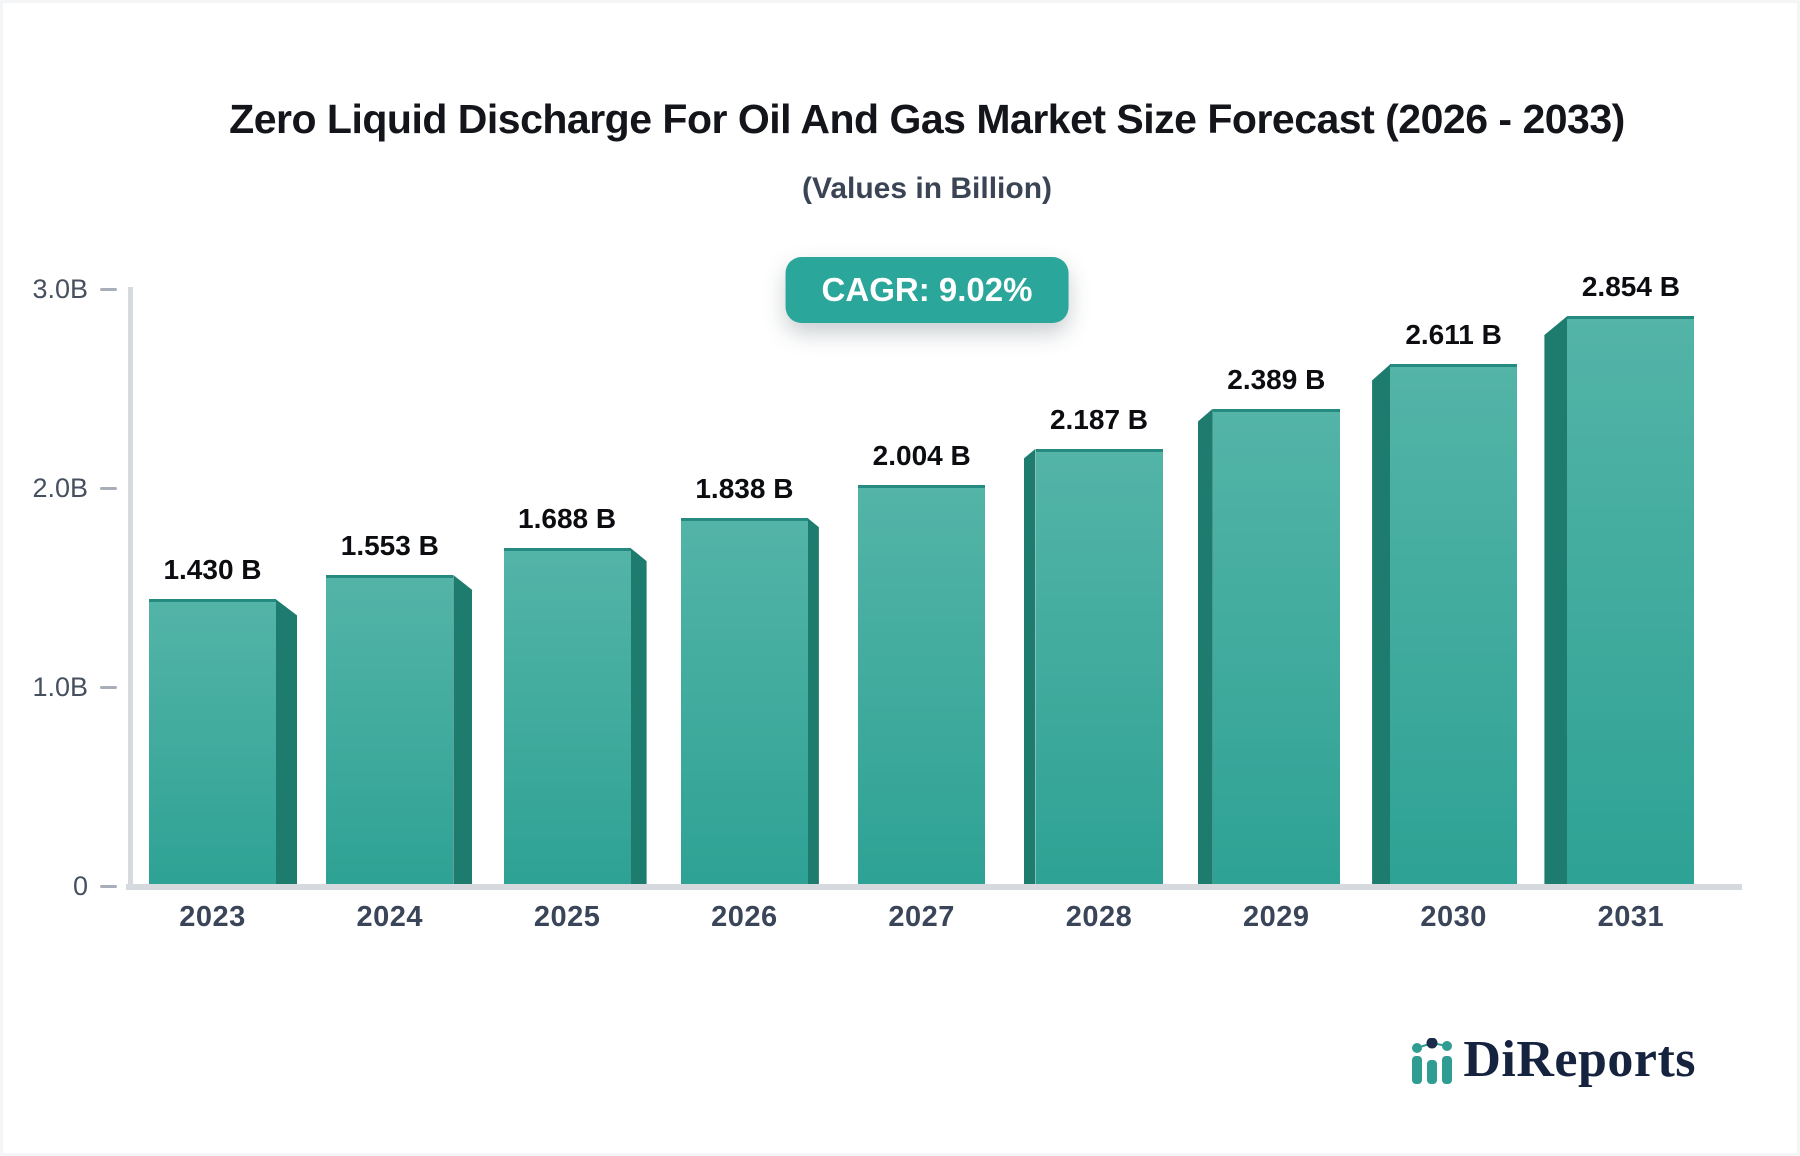  I want to click on x-axis-label: 2027, so click(921, 917).